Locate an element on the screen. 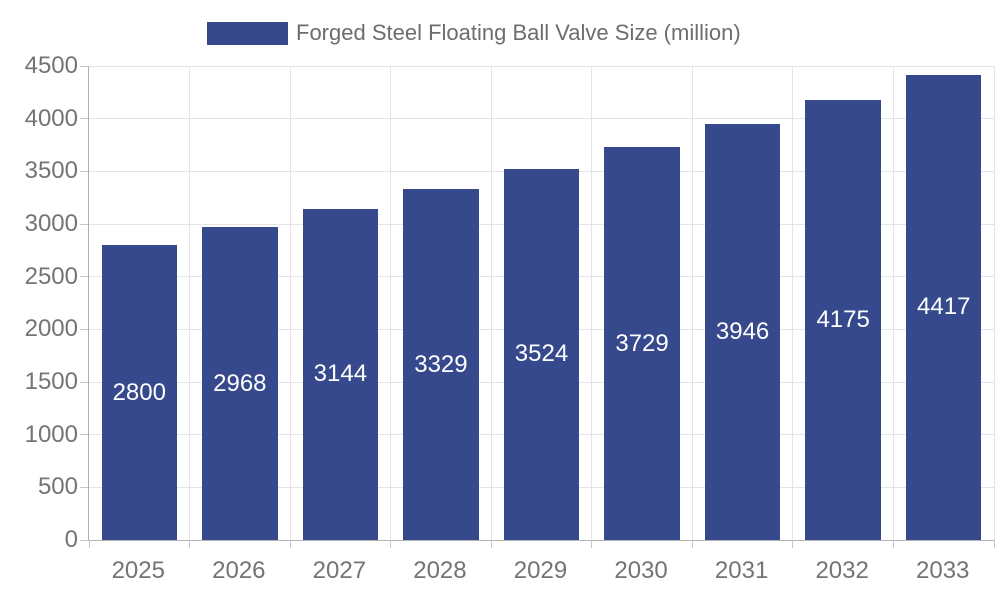  y-axis-label: 1500 is located at coordinates (51, 381).